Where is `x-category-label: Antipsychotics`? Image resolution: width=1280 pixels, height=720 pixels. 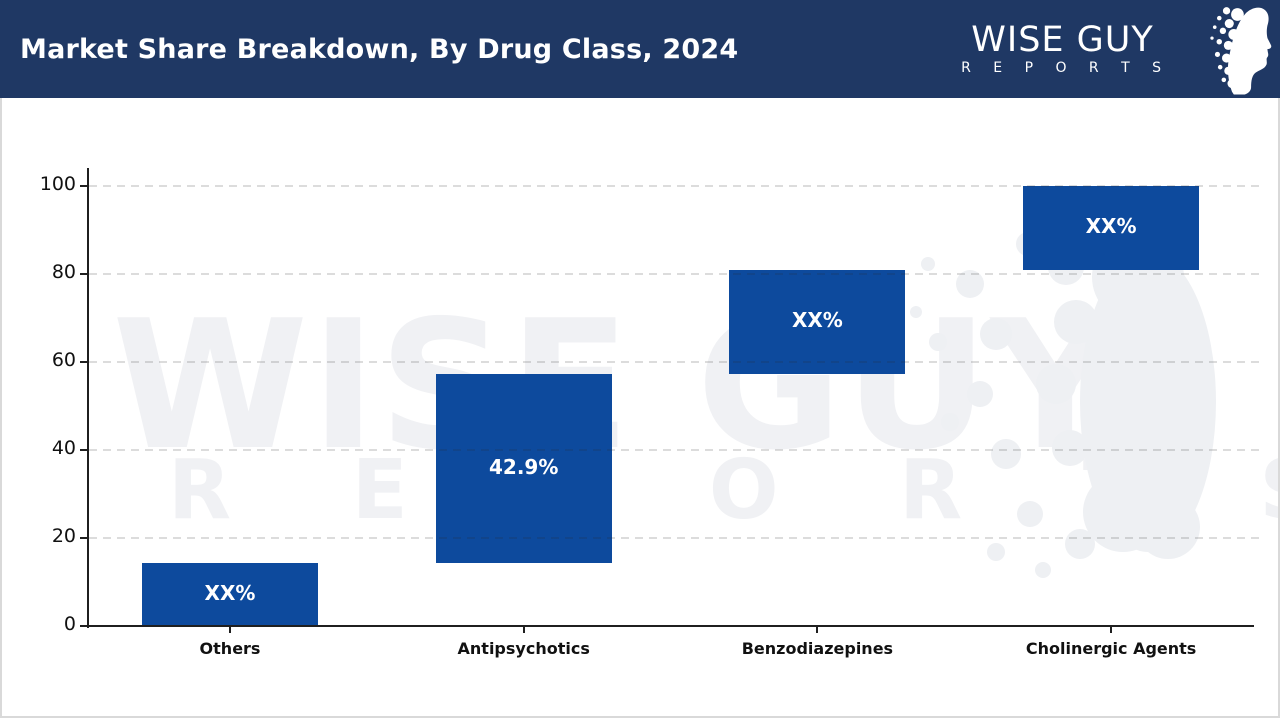
x-category-label: Antipsychotics is located at coordinates (523, 648).